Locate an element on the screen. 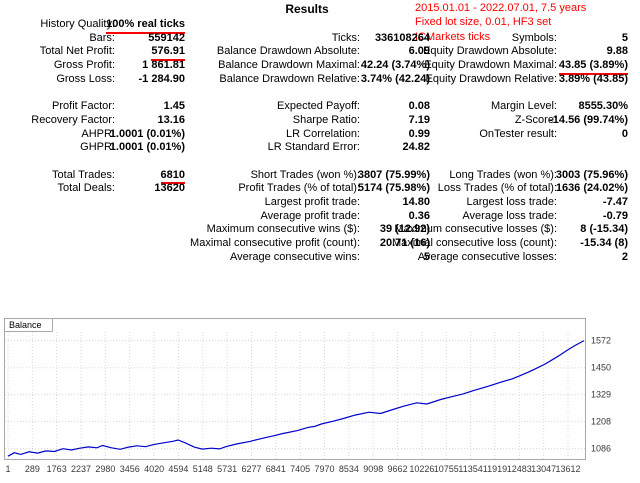 The image size is (640, 483). x-axis-label: 2237 is located at coordinates (81, 469).